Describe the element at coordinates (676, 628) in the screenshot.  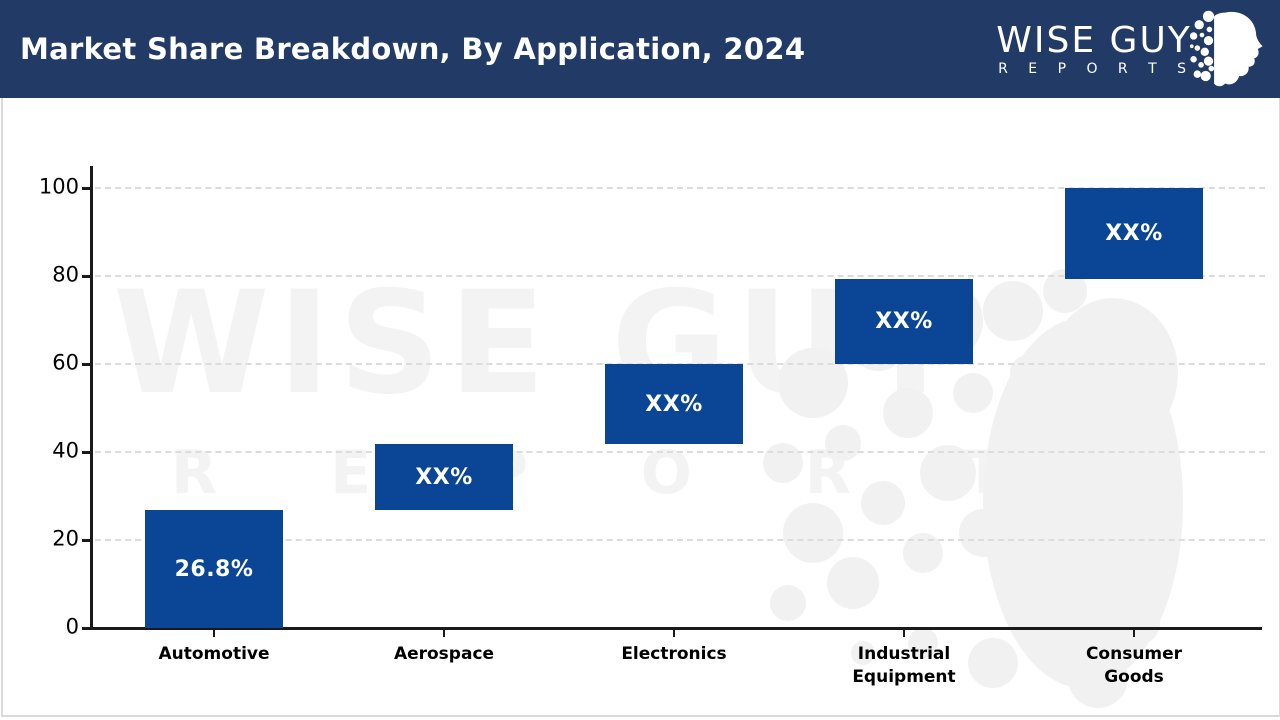
I see `x-axis-baseline` at that location.